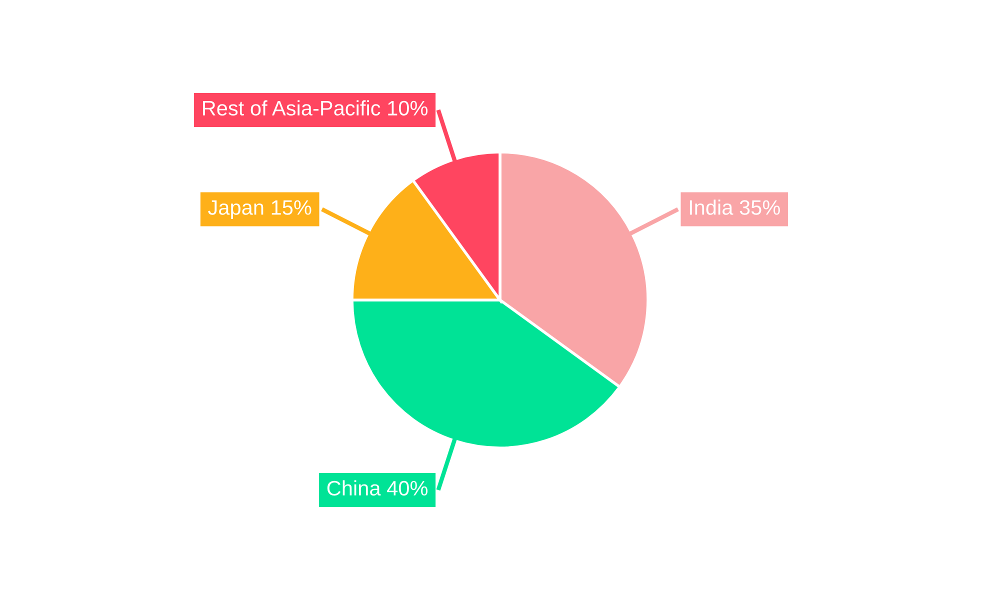 The height and width of the screenshot is (600, 1000). What do you see at coordinates (735, 207) in the screenshot?
I see `slice-label: India 35%` at bounding box center [735, 207].